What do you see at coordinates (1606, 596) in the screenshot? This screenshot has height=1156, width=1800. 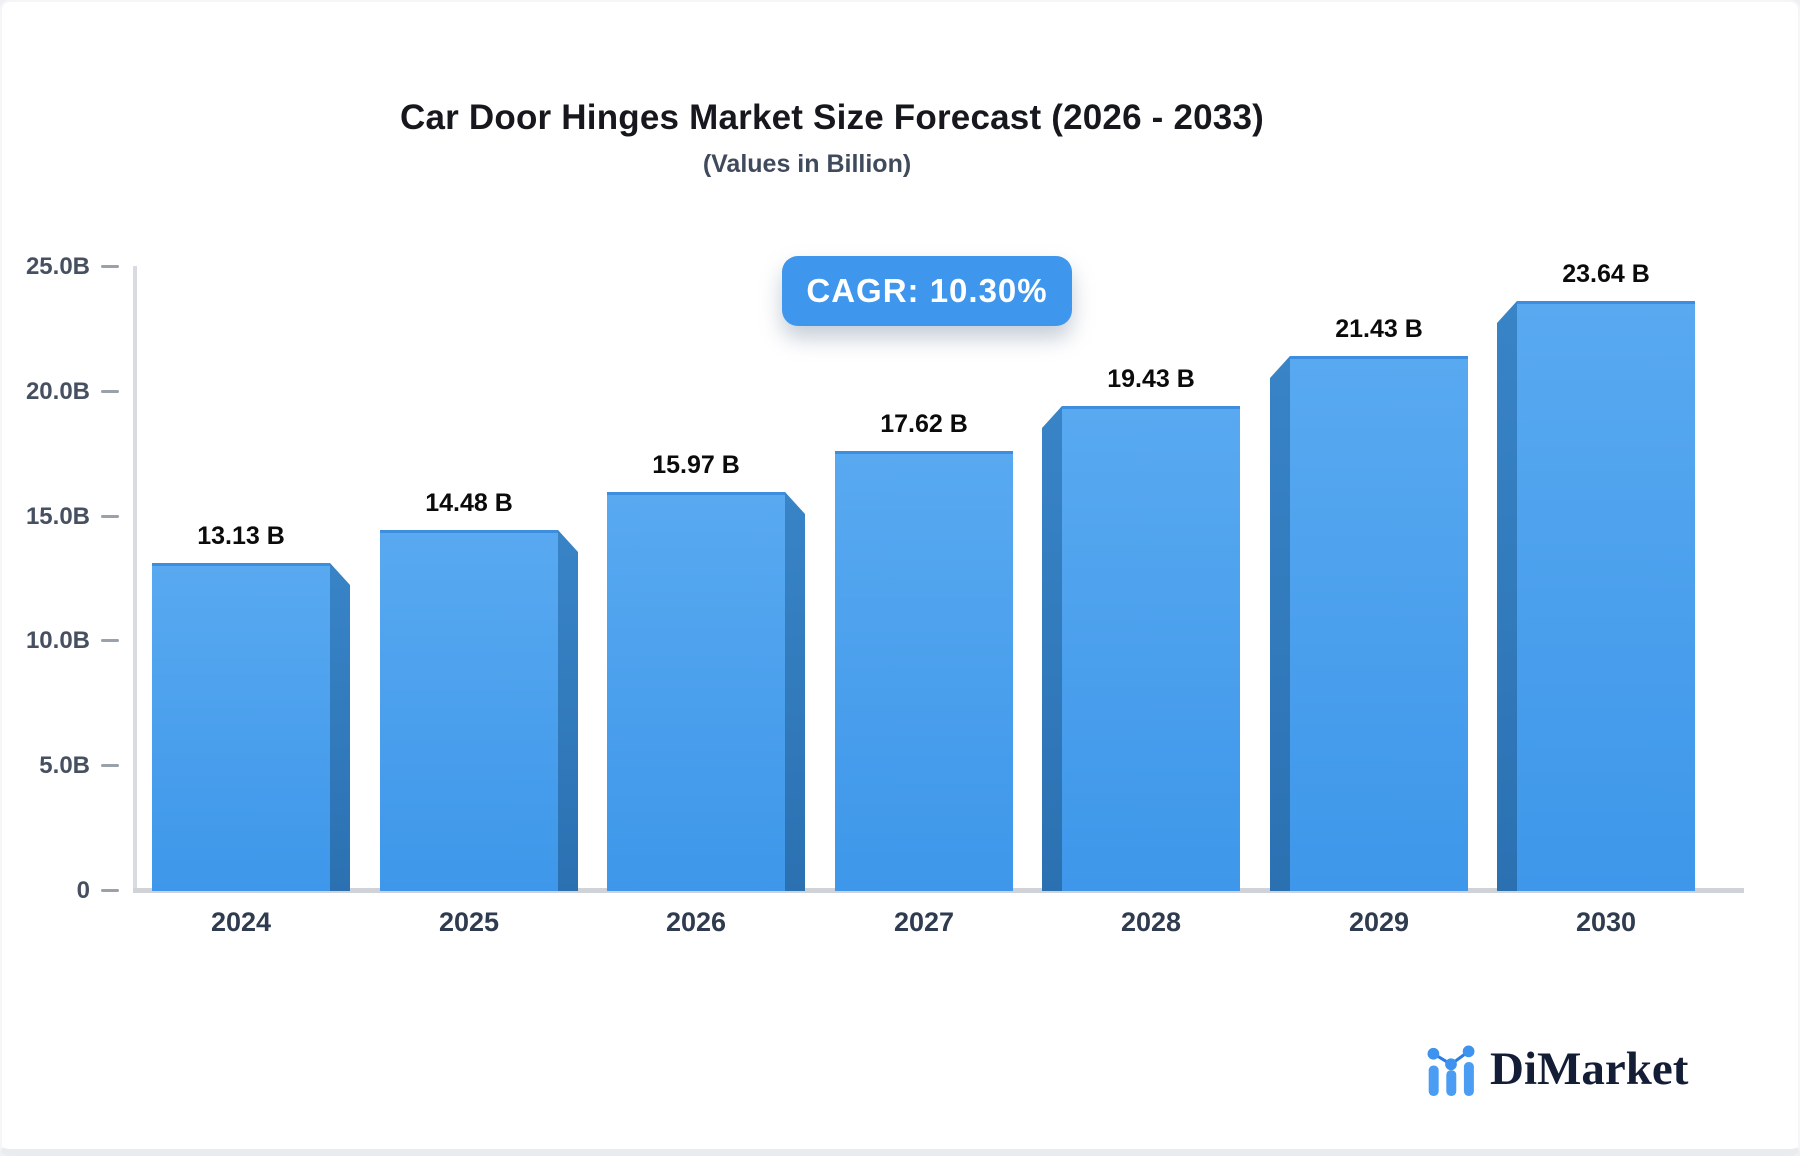 I see `bar-2030` at bounding box center [1606, 596].